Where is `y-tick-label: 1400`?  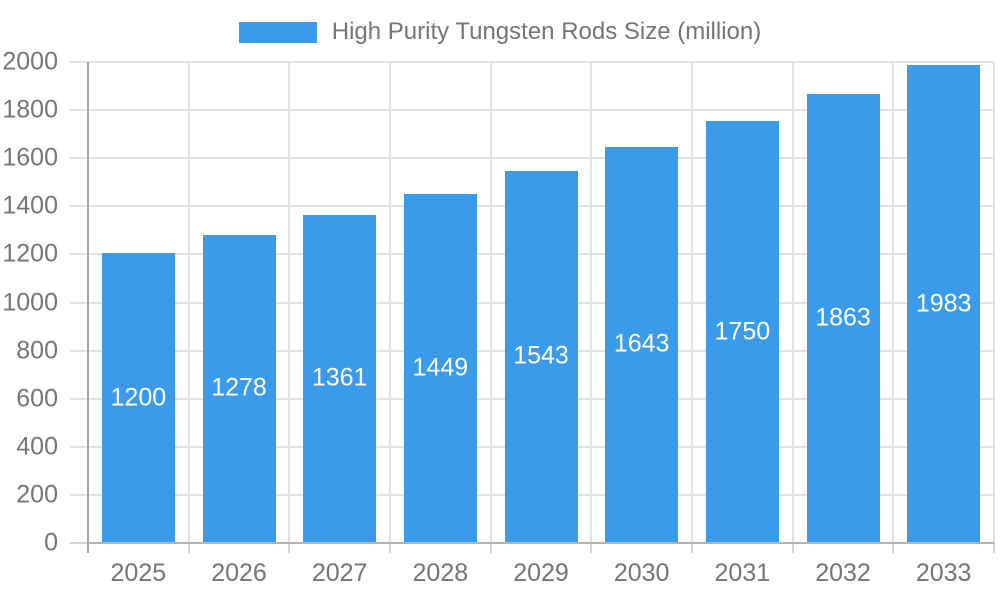 y-tick-label: 1400 is located at coordinates (30, 205).